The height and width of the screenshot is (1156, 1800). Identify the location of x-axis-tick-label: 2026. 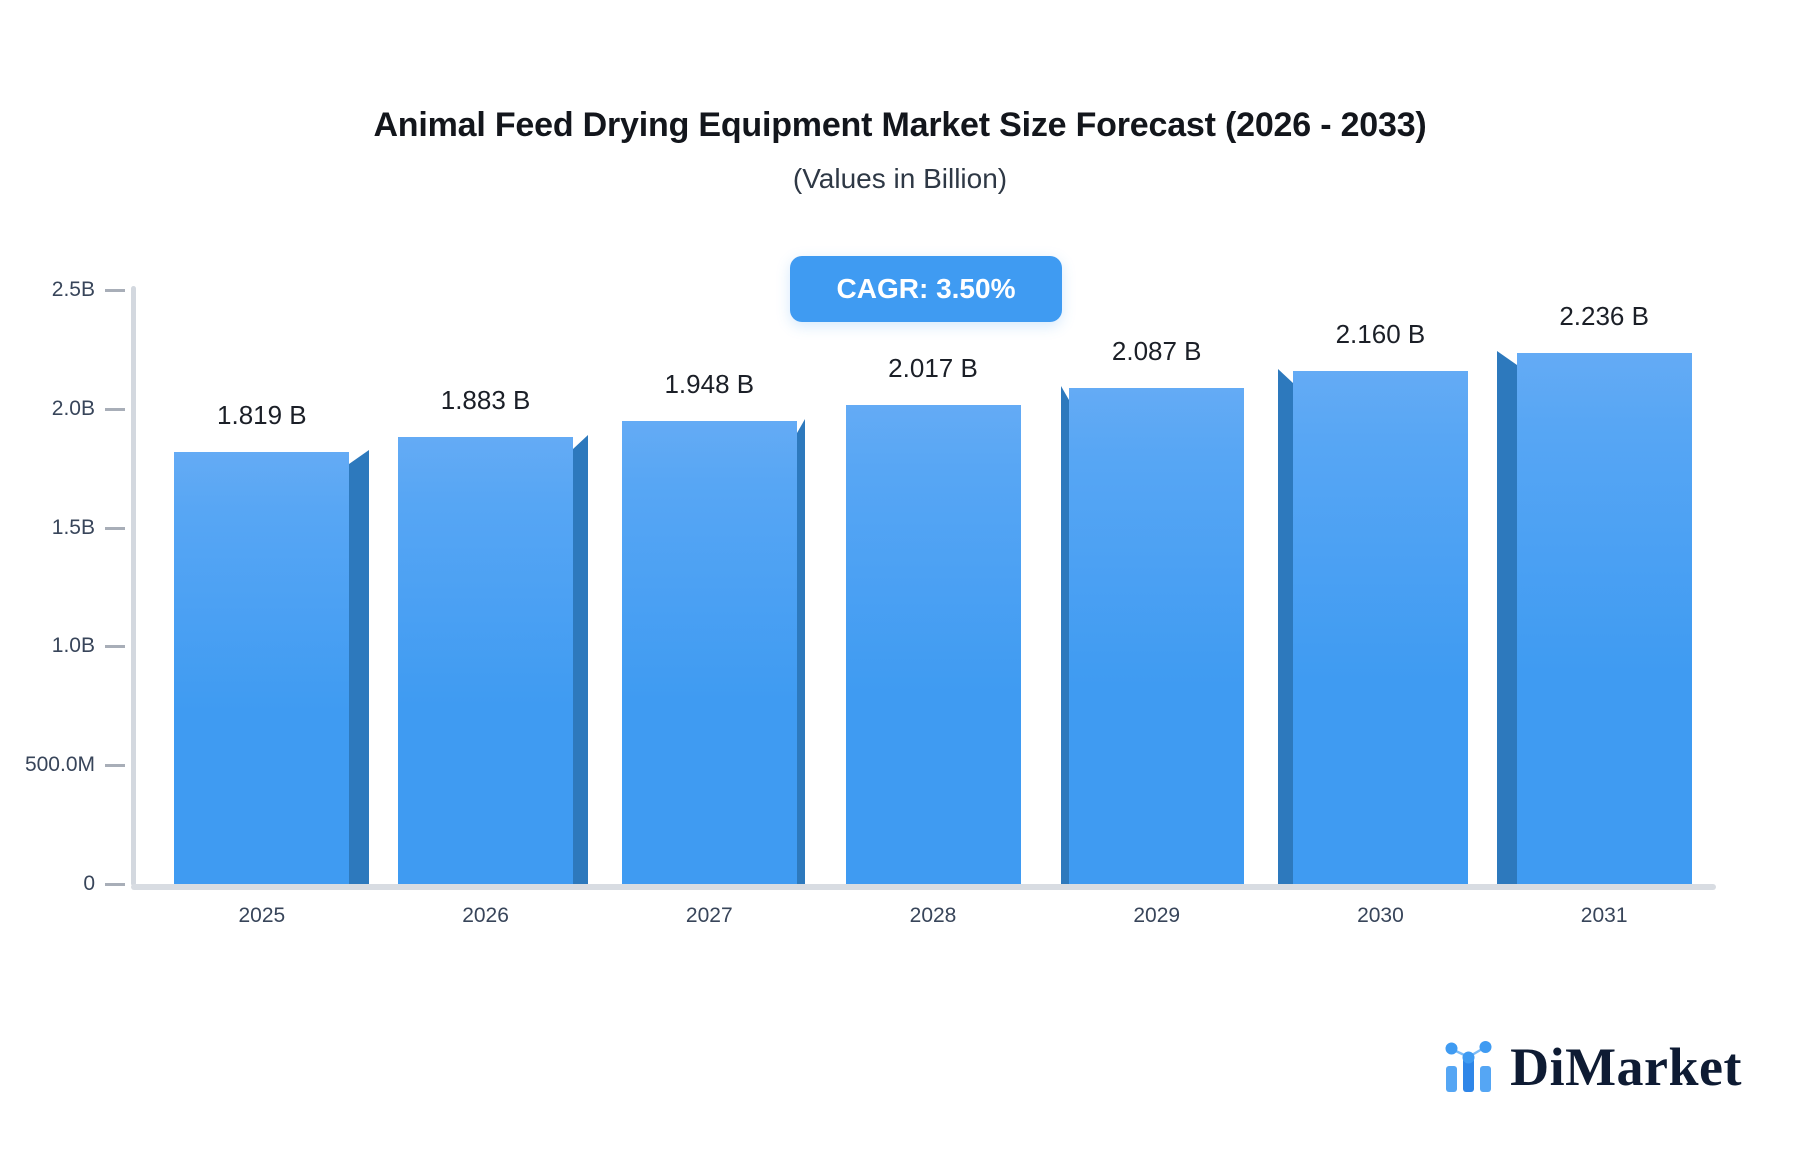
(485, 915).